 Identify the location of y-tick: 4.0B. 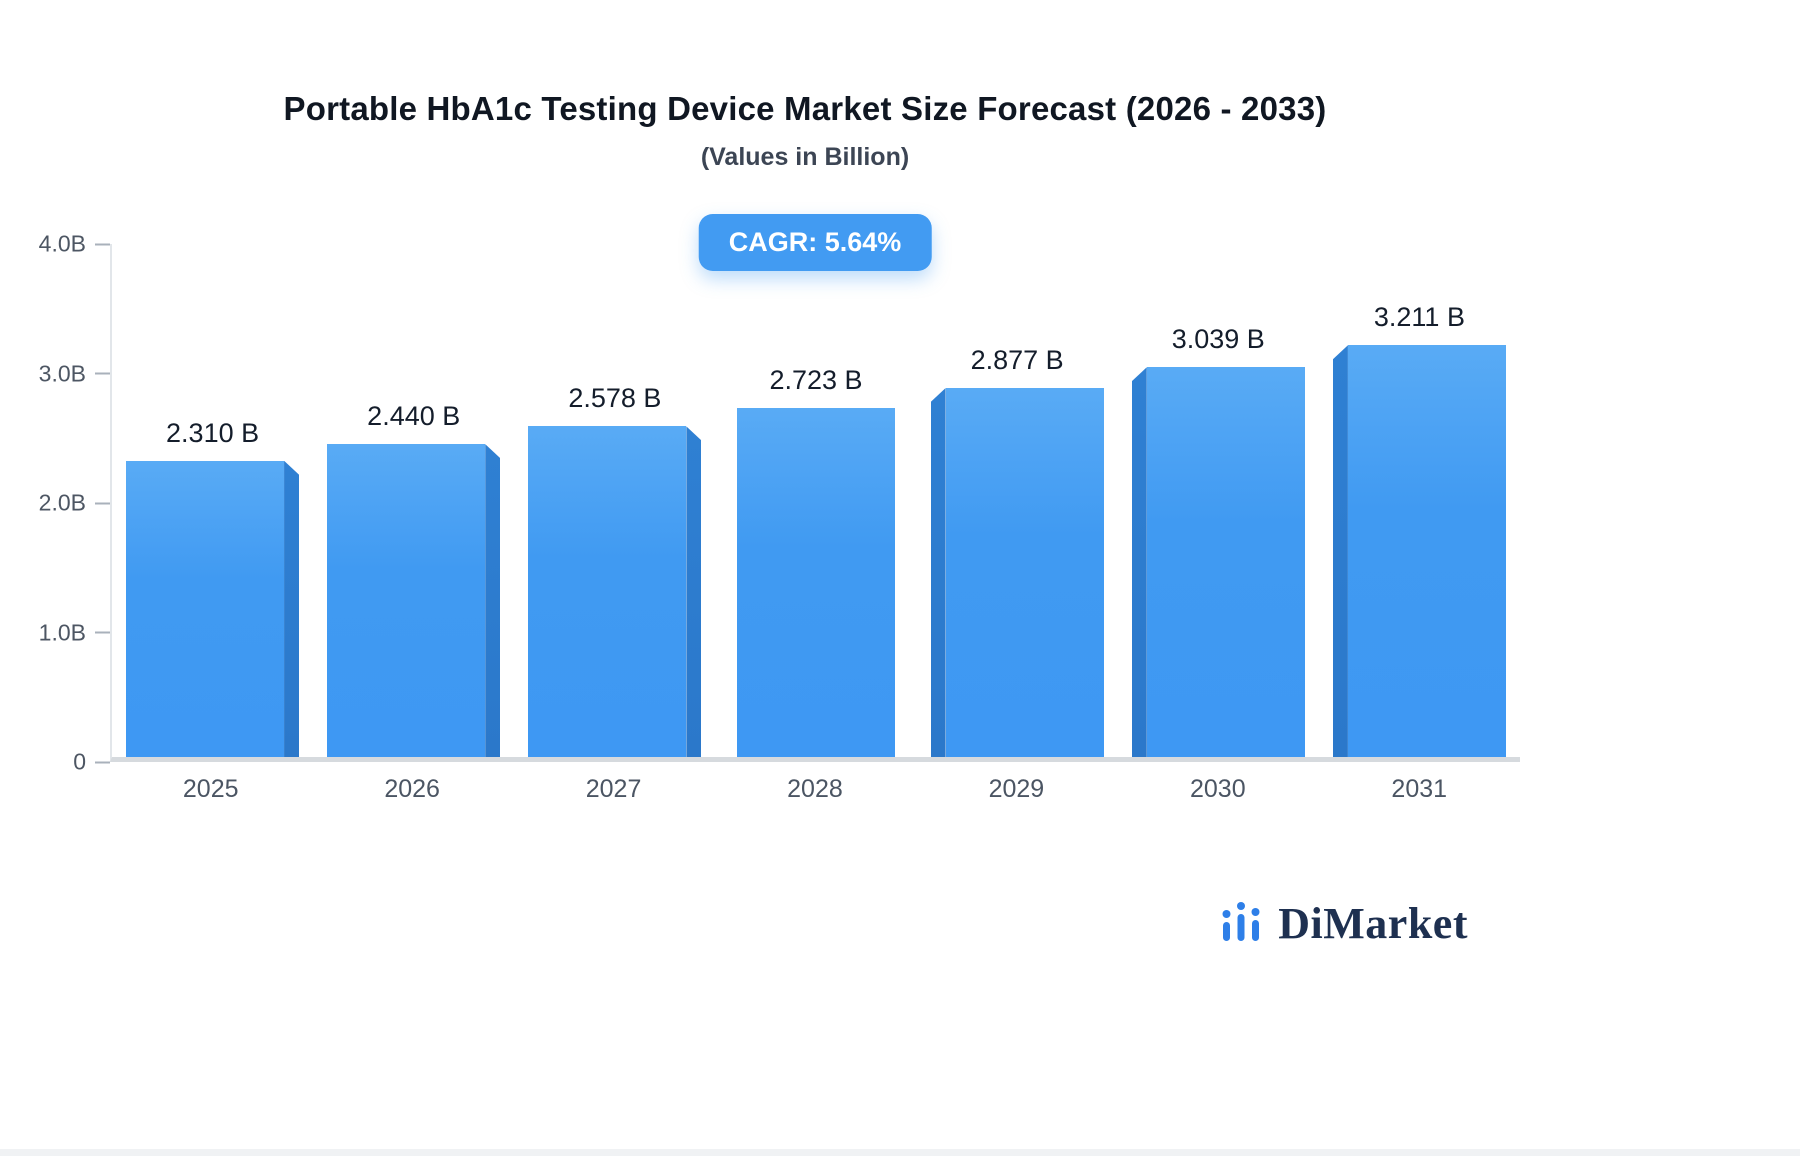
(74, 244).